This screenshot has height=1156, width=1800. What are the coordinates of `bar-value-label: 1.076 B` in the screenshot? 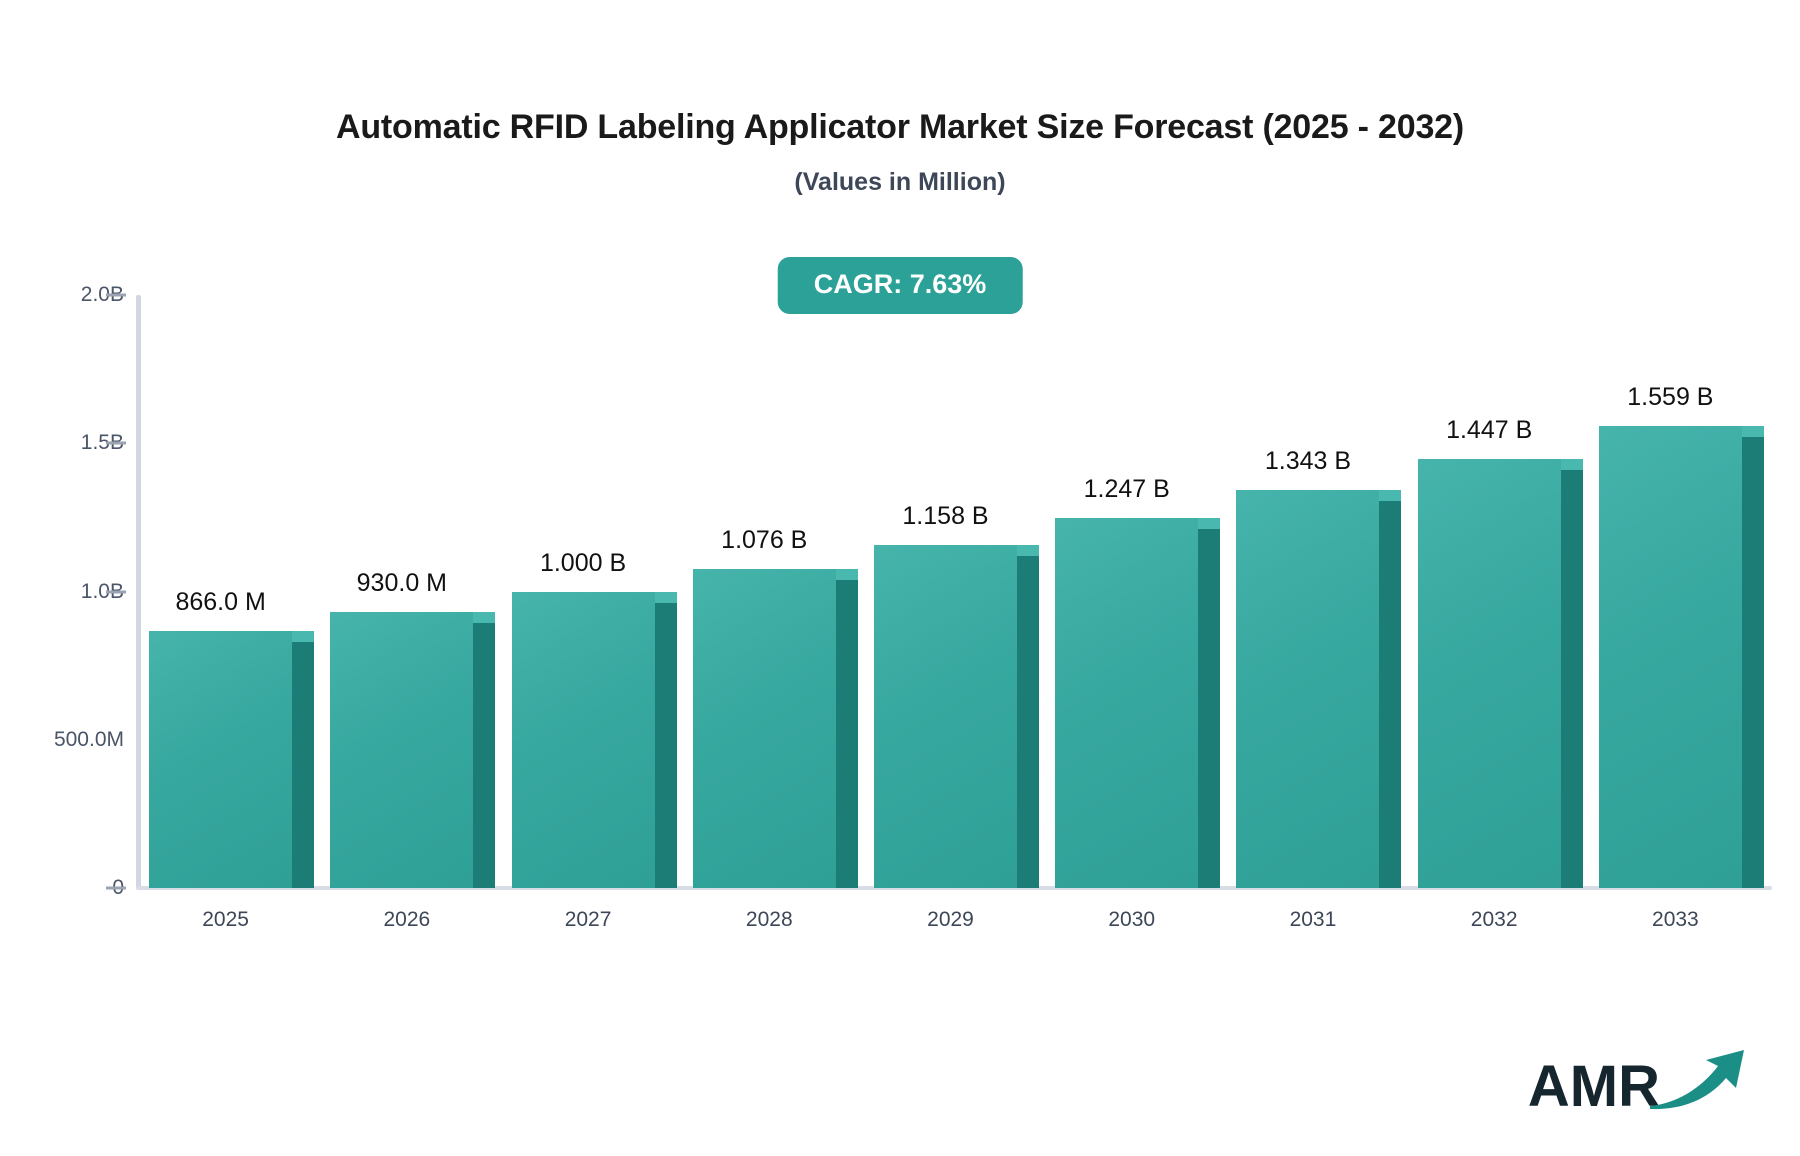 It's located at (764, 539).